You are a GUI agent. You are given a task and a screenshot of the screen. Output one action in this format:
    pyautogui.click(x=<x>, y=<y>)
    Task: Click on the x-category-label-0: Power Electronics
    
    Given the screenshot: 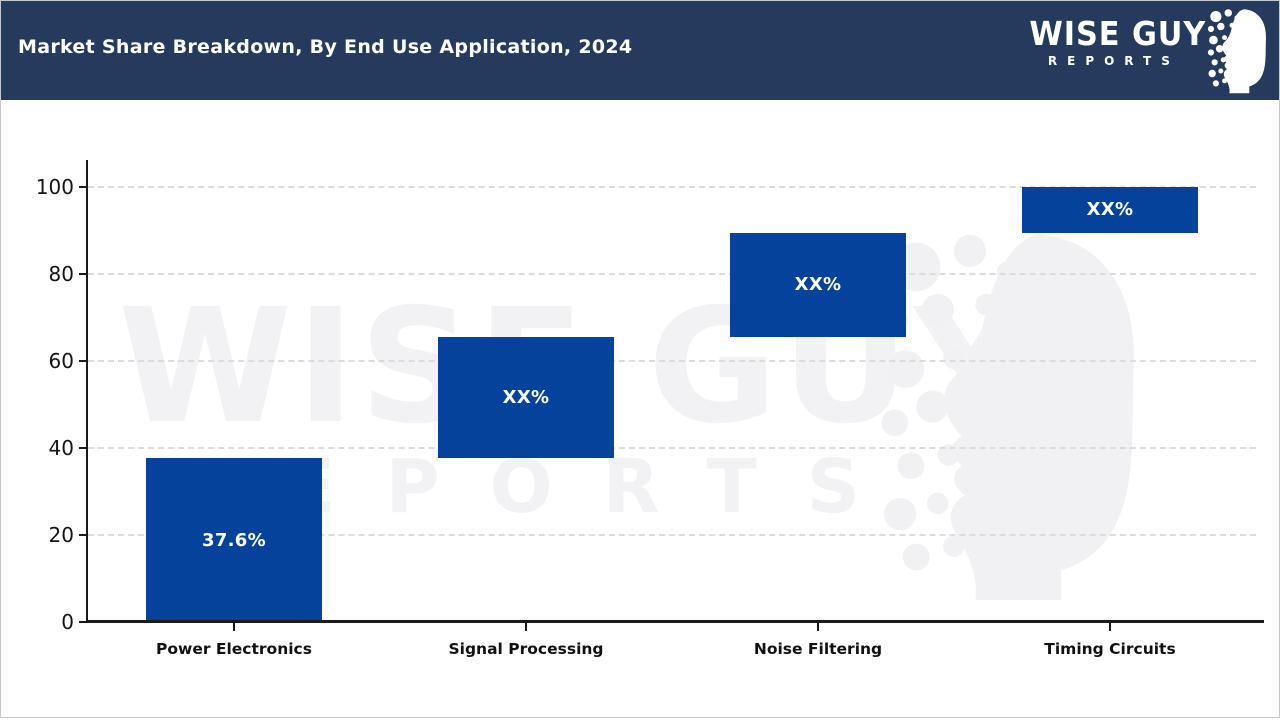 What is the action you would take?
    pyautogui.click(x=234, y=649)
    